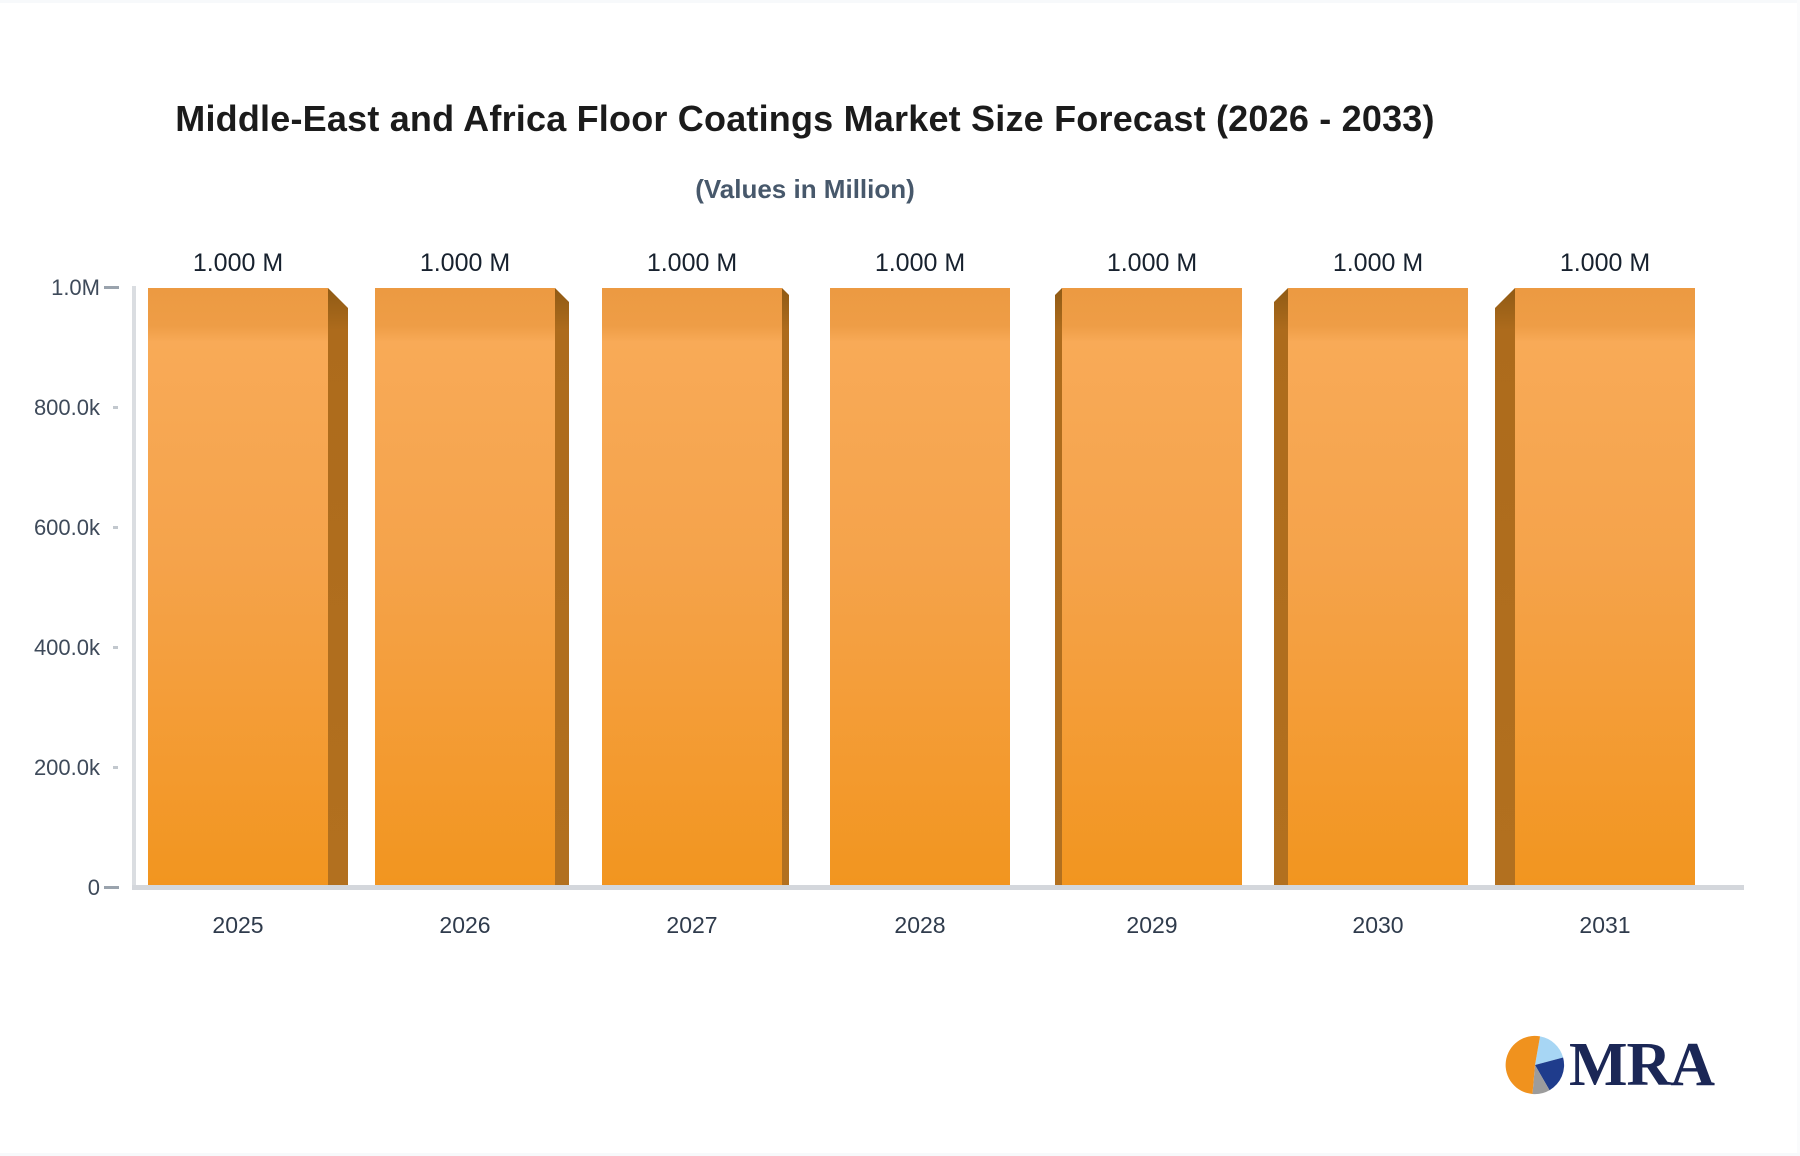  What do you see at coordinates (93, 887) in the screenshot?
I see `y-tick-label: 0` at bounding box center [93, 887].